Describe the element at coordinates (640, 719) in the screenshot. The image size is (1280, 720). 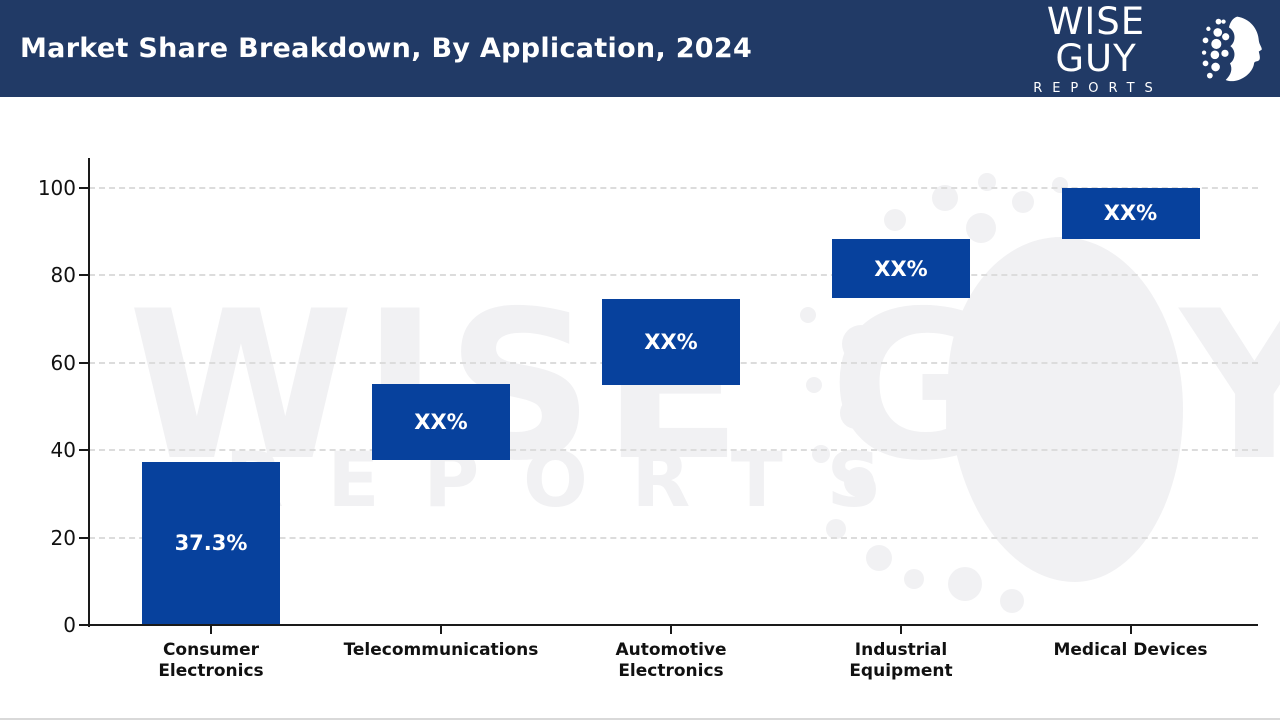
I see `bottom-border` at that location.